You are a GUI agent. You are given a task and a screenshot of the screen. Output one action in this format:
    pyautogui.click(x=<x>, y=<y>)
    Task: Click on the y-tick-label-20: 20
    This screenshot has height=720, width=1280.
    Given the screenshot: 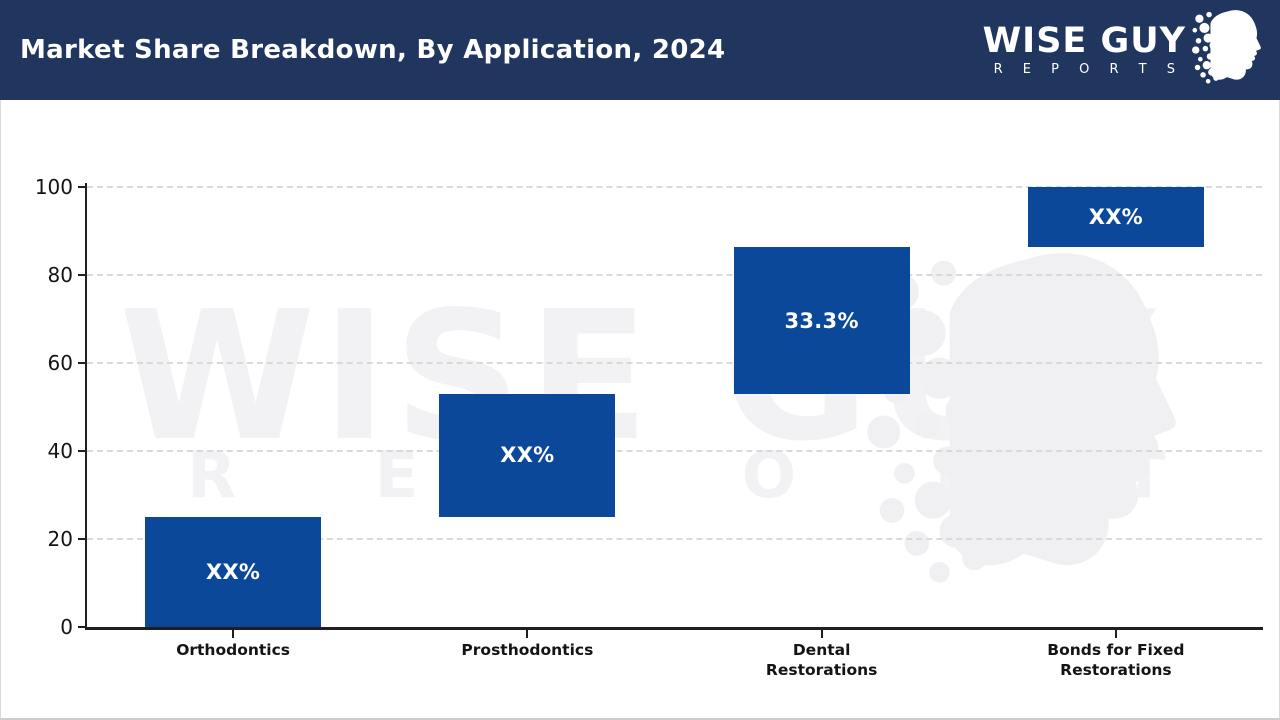 What is the action you would take?
    pyautogui.click(x=60, y=539)
    